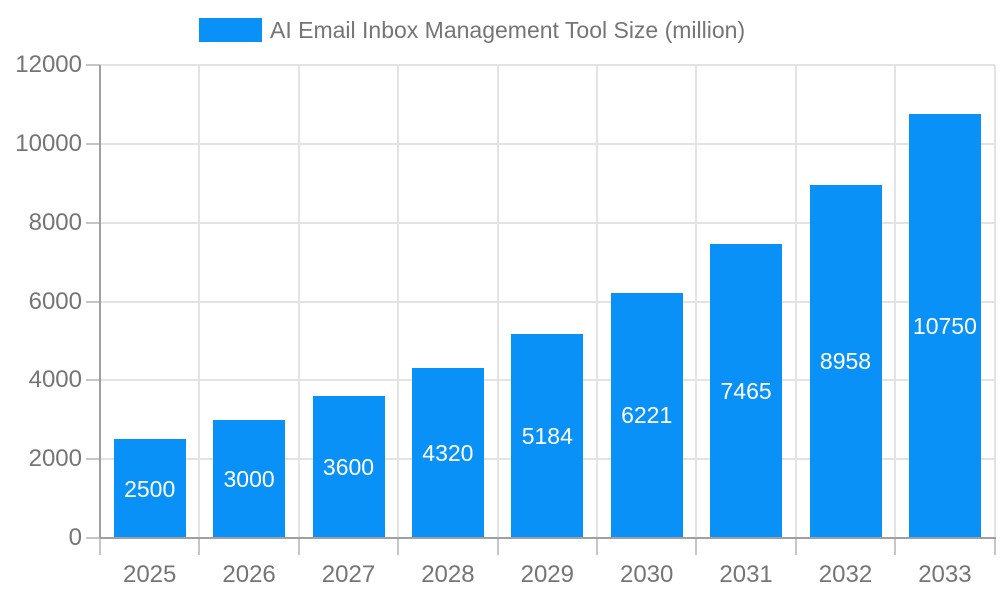 The width and height of the screenshot is (1000, 600). What do you see at coordinates (845, 574) in the screenshot?
I see `x-tick-label: 2032` at bounding box center [845, 574].